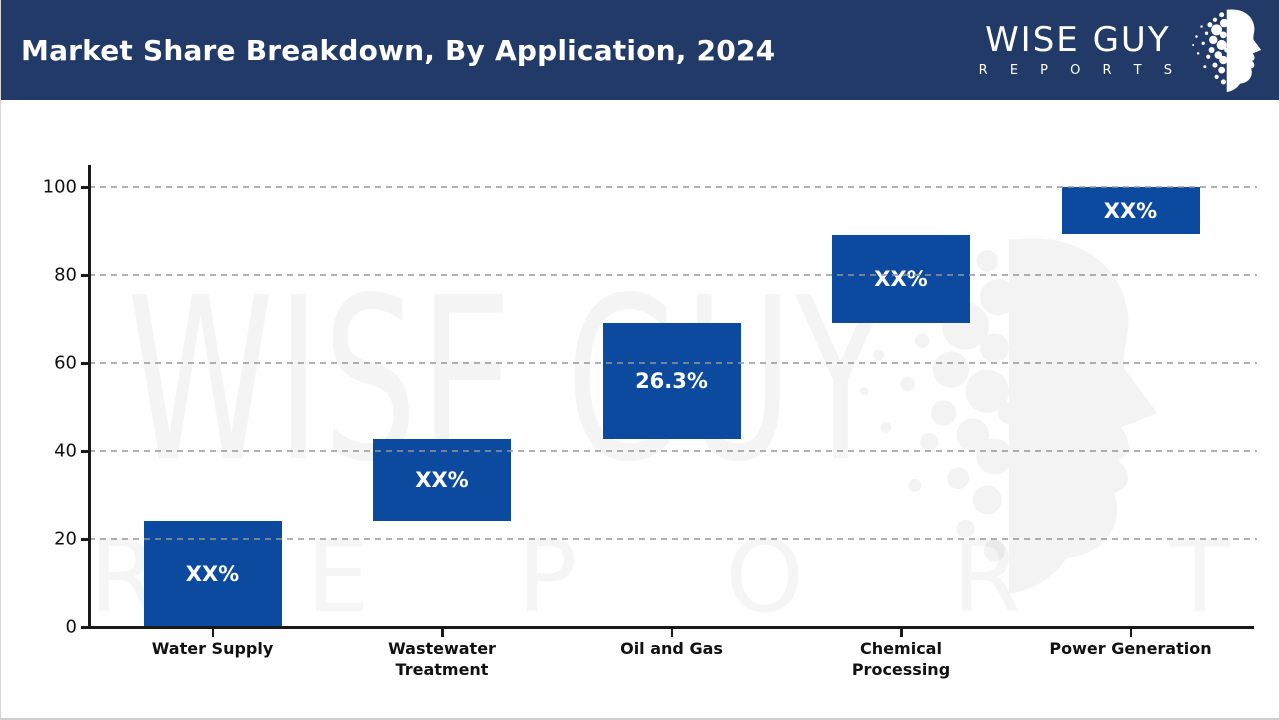 Image resolution: width=1280 pixels, height=720 pixels. Describe the element at coordinates (71, 627) in the screenshot. I see `y-tick-label: 0` at that location.